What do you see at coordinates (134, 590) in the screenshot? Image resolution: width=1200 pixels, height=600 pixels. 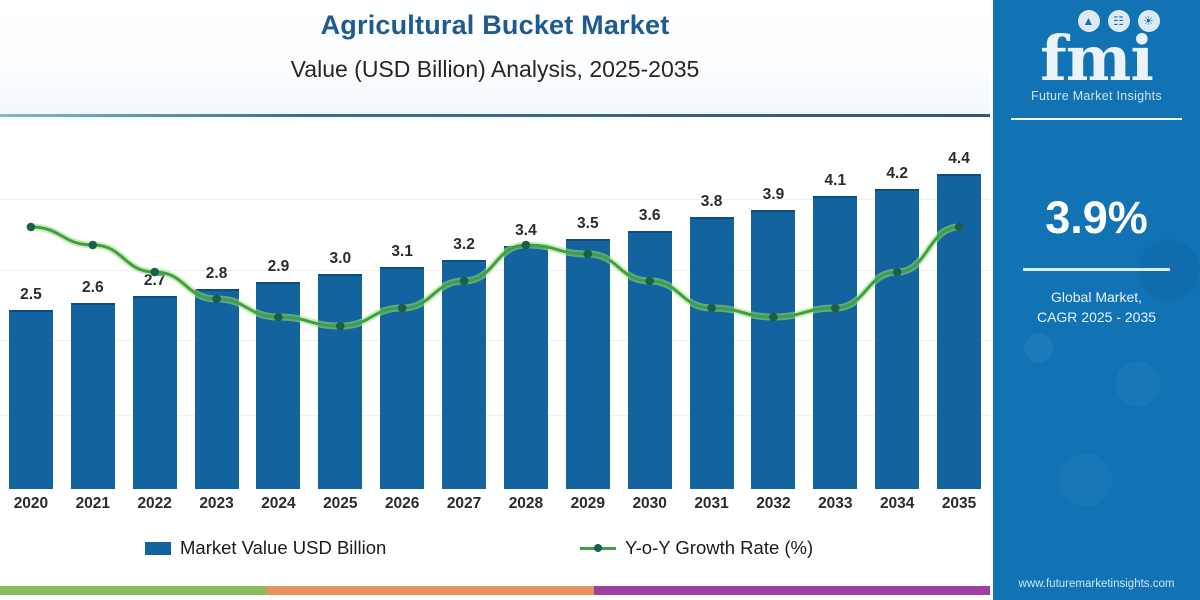 I see `green-segment` at bounding box center [134, 590].